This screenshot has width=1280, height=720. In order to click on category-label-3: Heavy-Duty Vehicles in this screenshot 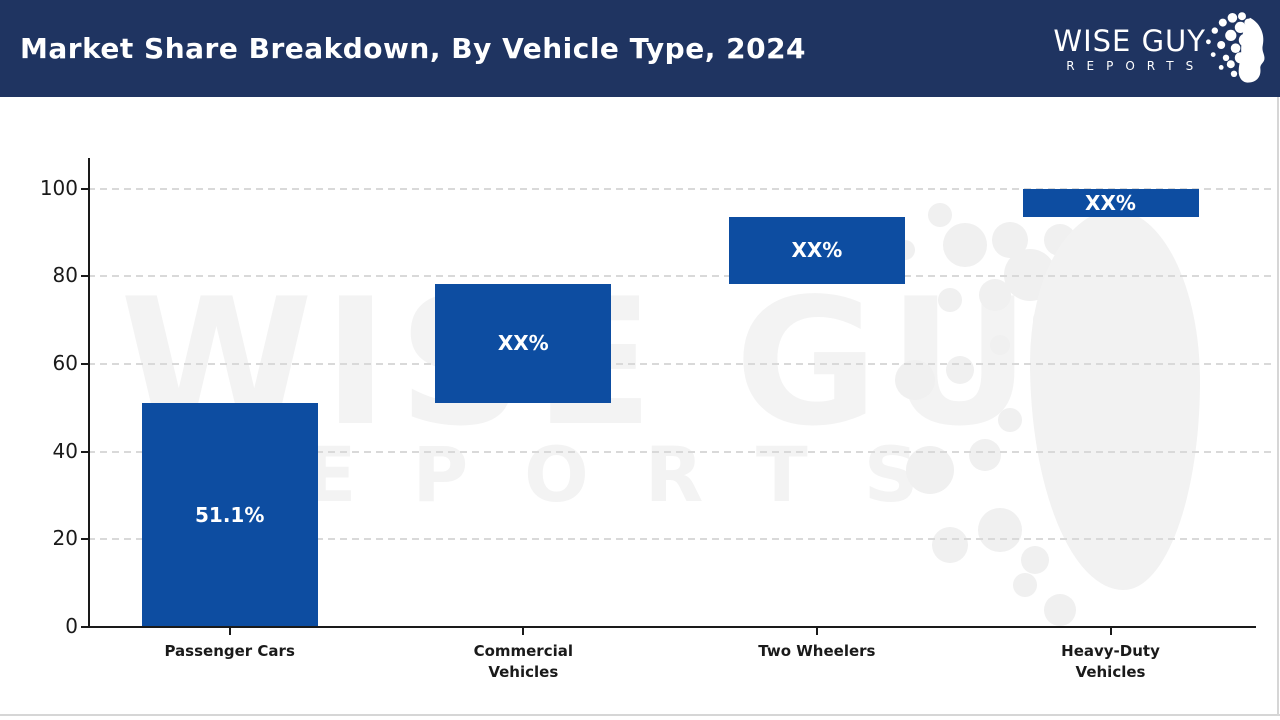, I will do `click(1110, 661)`.